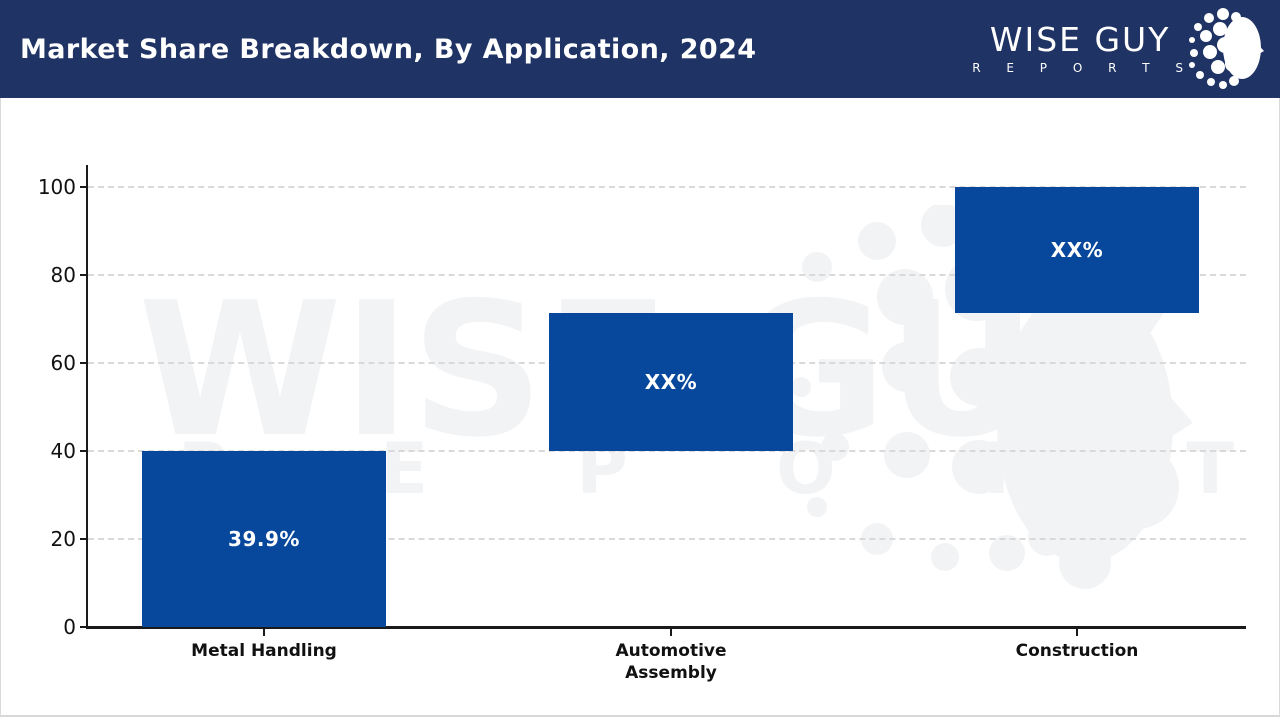 This screenshot has height=720, width=1280. Describe the element at coordinates (56, 187) in the screenshot. I see `y-tick-label-100: 100` at that location.